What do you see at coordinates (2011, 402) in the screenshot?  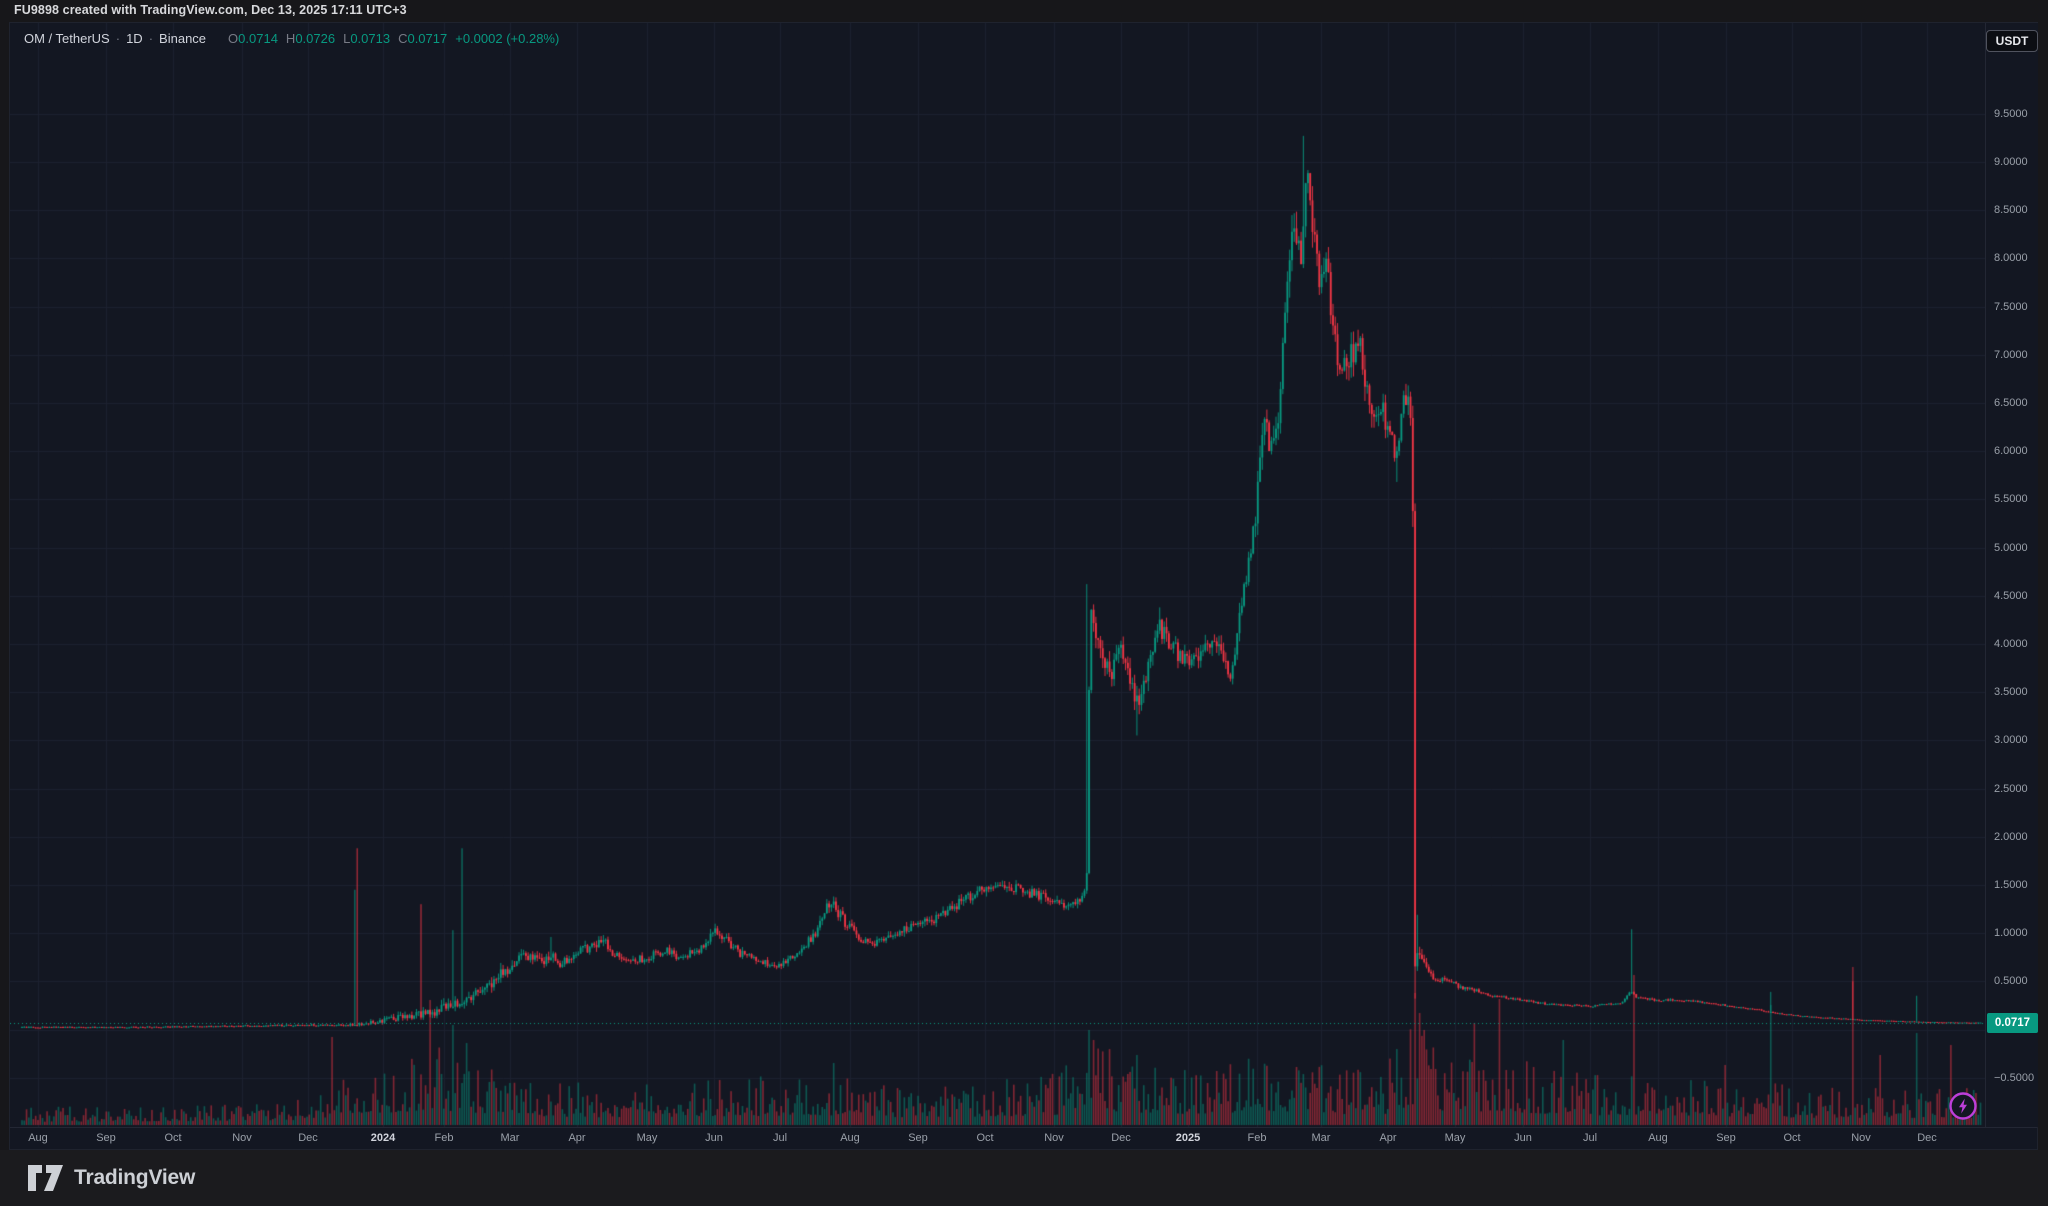 I see `price-axis-label: 6.5000` at bounding box center [2011, 402].